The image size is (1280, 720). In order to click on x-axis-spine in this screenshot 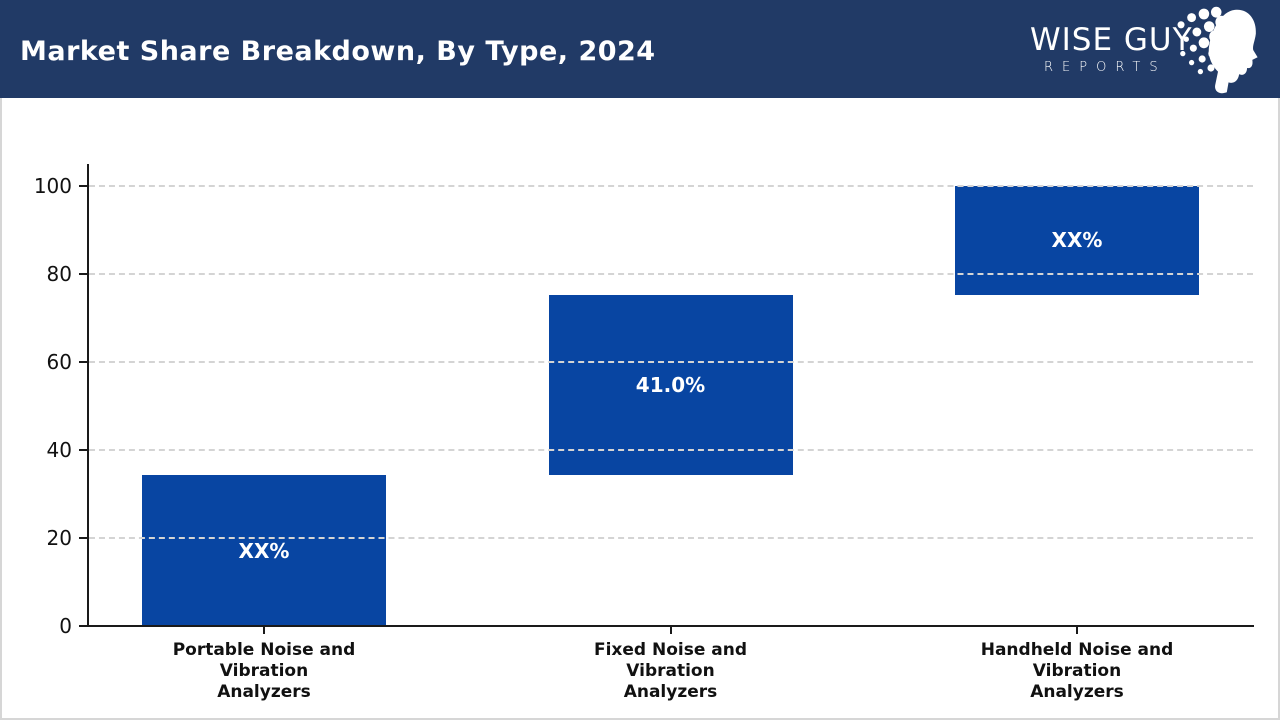, I will do `click(670, 626)`.